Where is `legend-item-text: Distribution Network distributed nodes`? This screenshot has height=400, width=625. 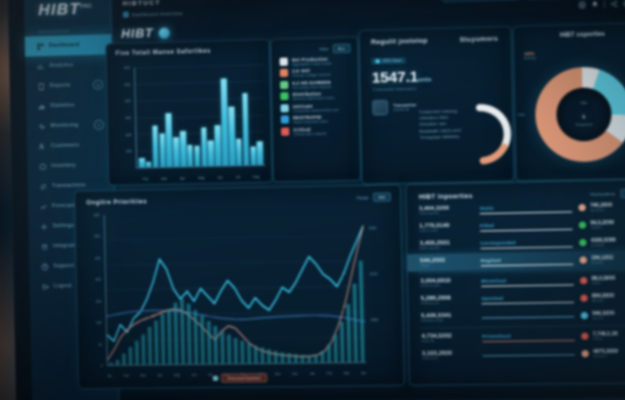
legend-item-text: Distribution Network distributed nodes is located at coordinates (314, 96).